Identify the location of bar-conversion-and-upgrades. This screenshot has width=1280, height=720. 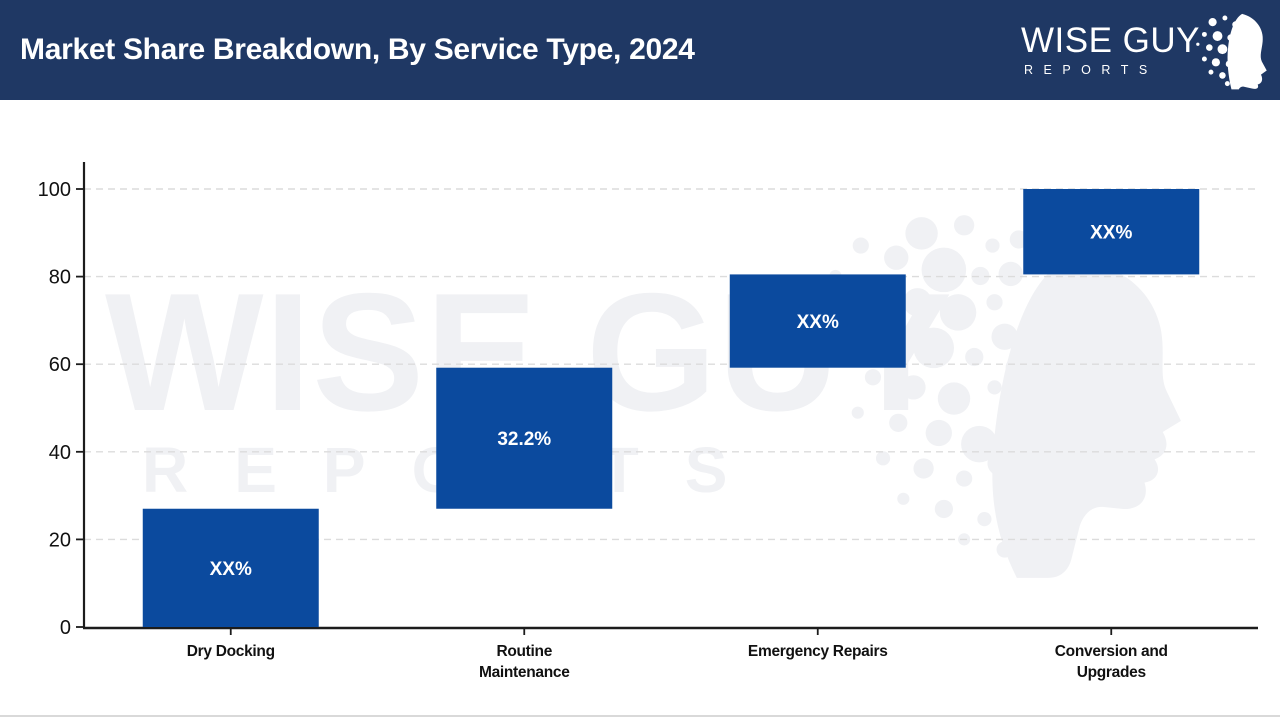
(1111, 232).